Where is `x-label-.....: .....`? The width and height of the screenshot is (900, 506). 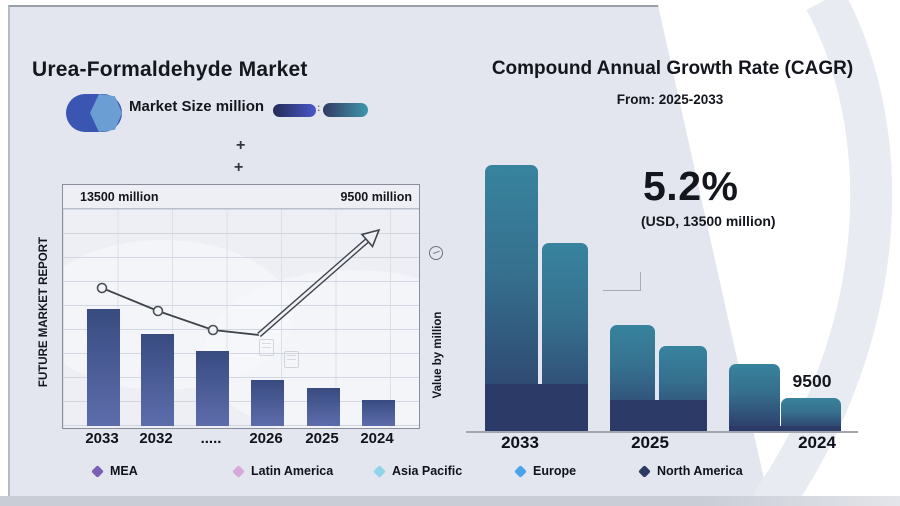 x-label-.....: ..... is located at coordinates (211, 438).